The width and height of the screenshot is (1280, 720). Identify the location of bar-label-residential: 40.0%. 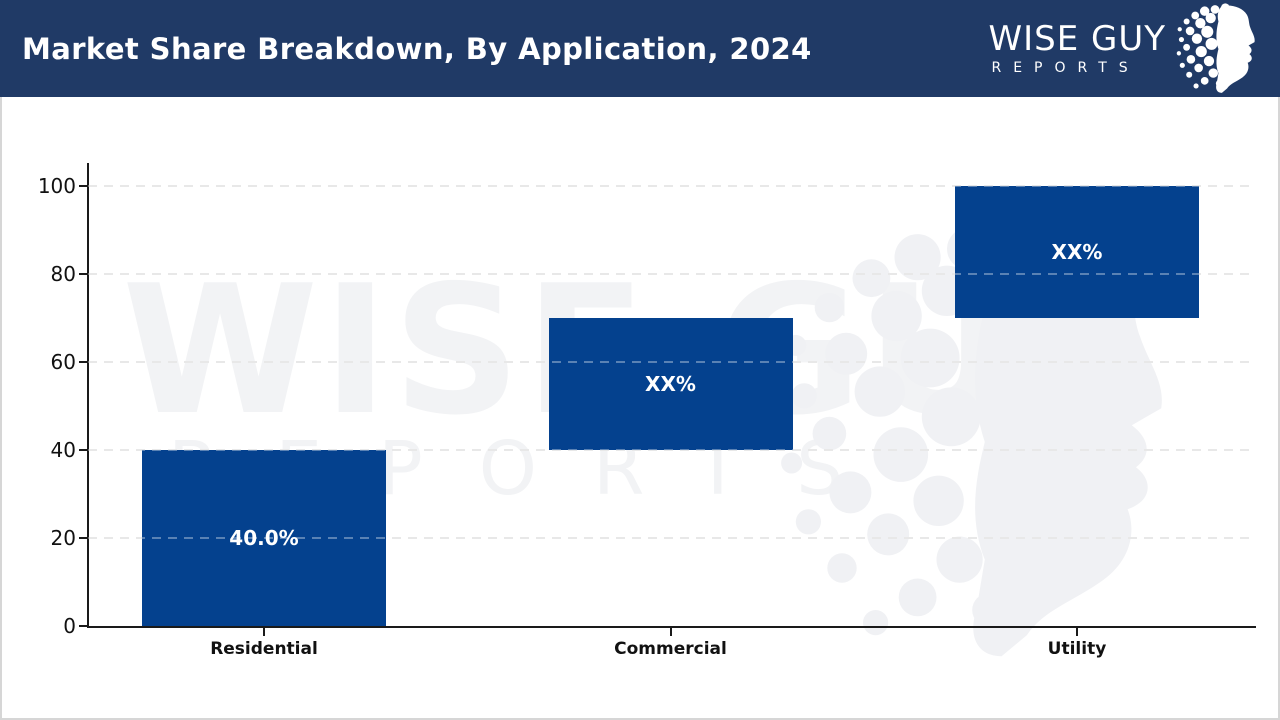
(264, 537).